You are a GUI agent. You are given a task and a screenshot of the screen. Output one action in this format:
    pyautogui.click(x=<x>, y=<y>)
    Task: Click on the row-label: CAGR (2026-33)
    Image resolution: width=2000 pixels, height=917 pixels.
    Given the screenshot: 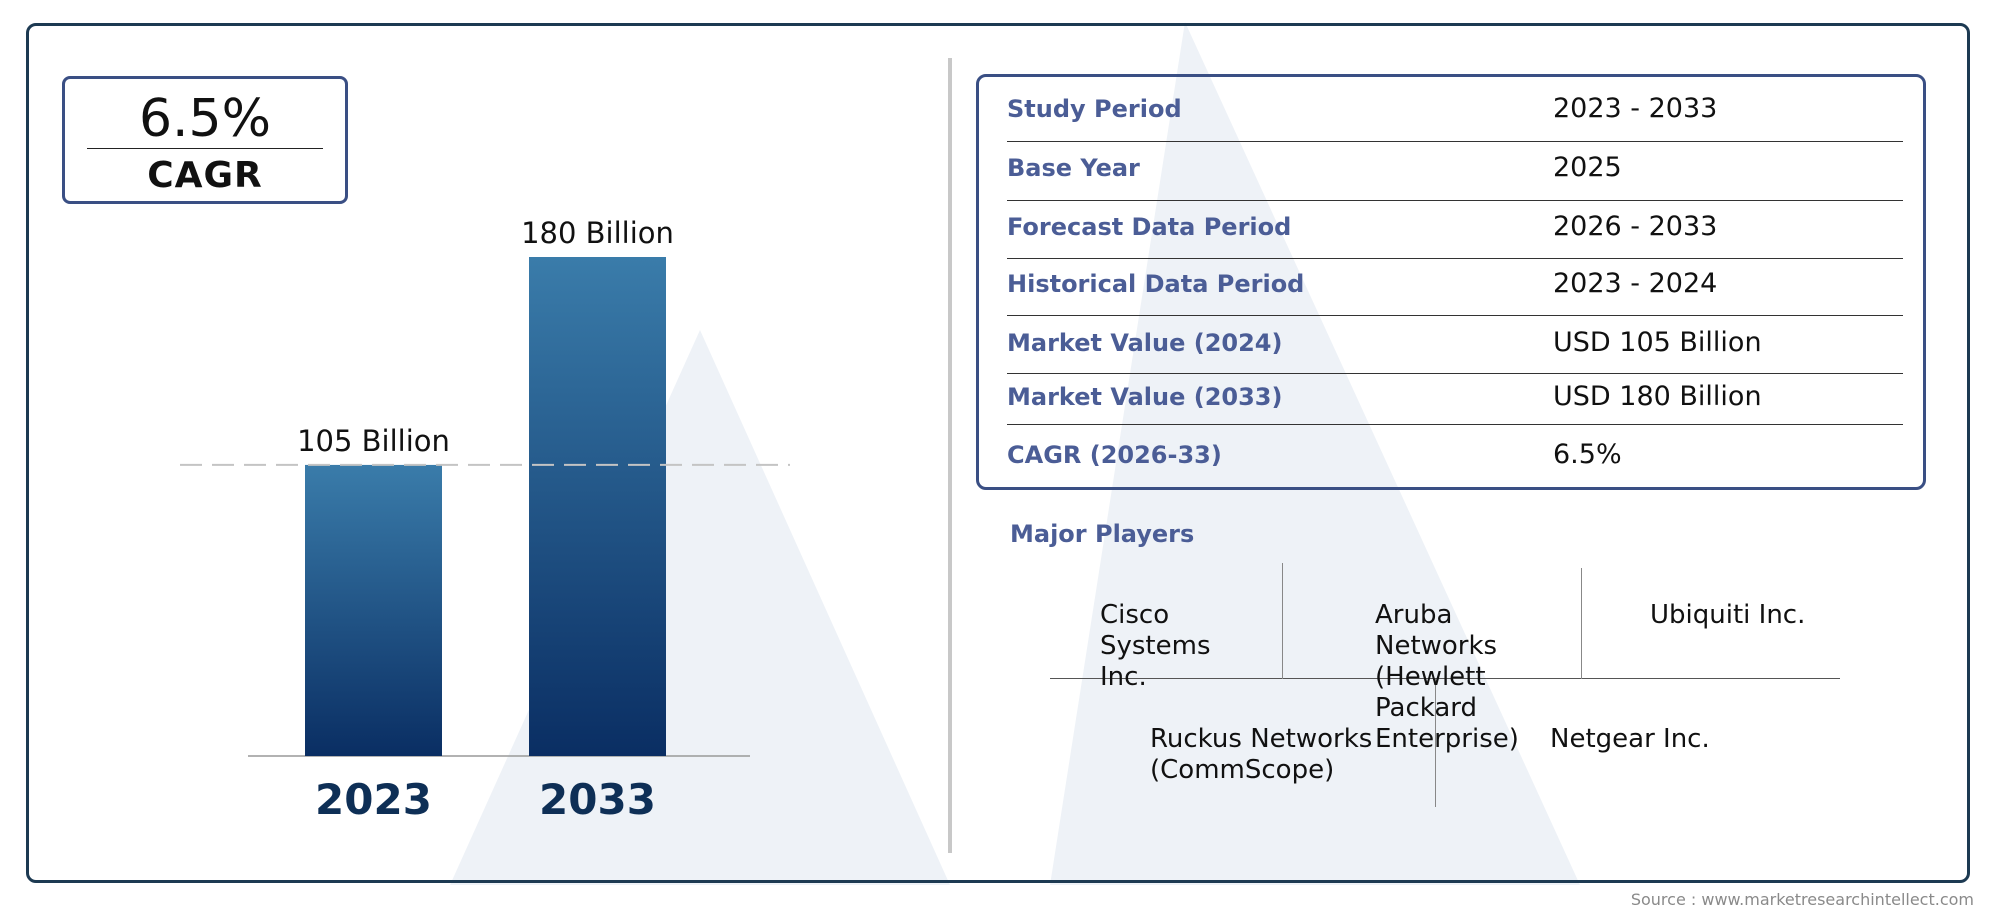 What is the action you would take?
    pyautogui.click(x=1114, y=455)
    